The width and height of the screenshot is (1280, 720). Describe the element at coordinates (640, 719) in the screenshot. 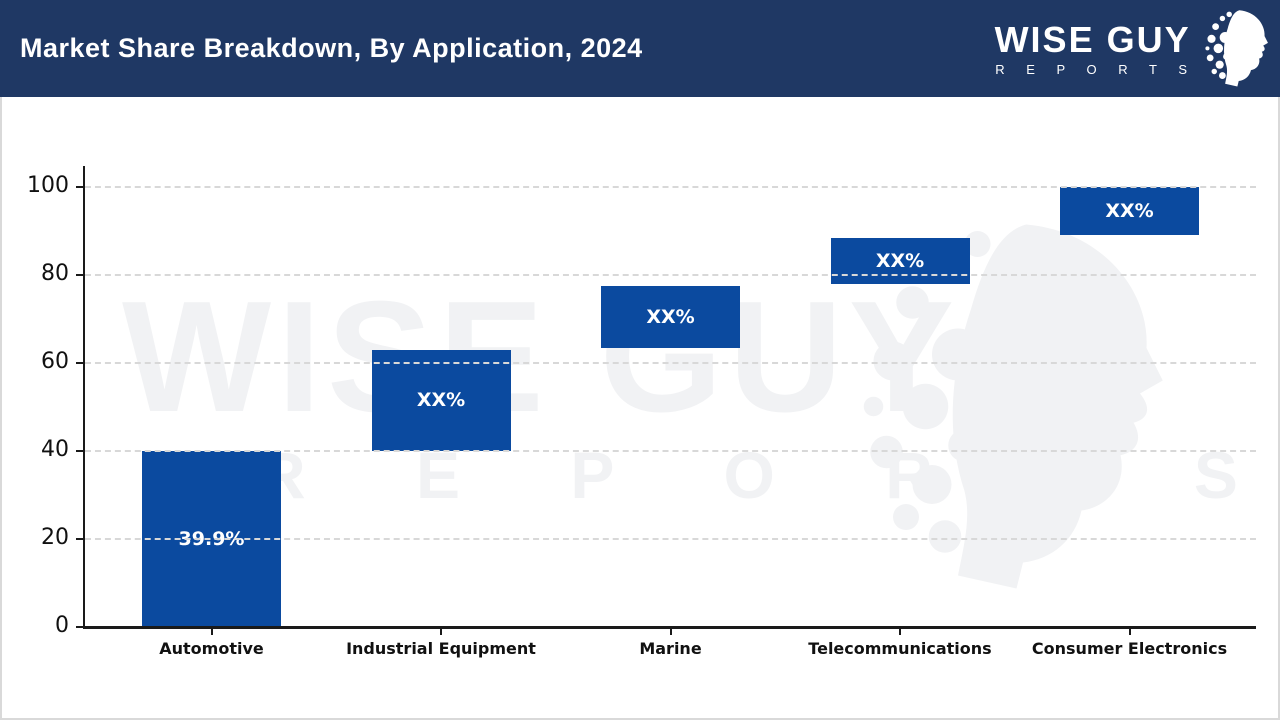

I see `content-border-bottom` at that location.